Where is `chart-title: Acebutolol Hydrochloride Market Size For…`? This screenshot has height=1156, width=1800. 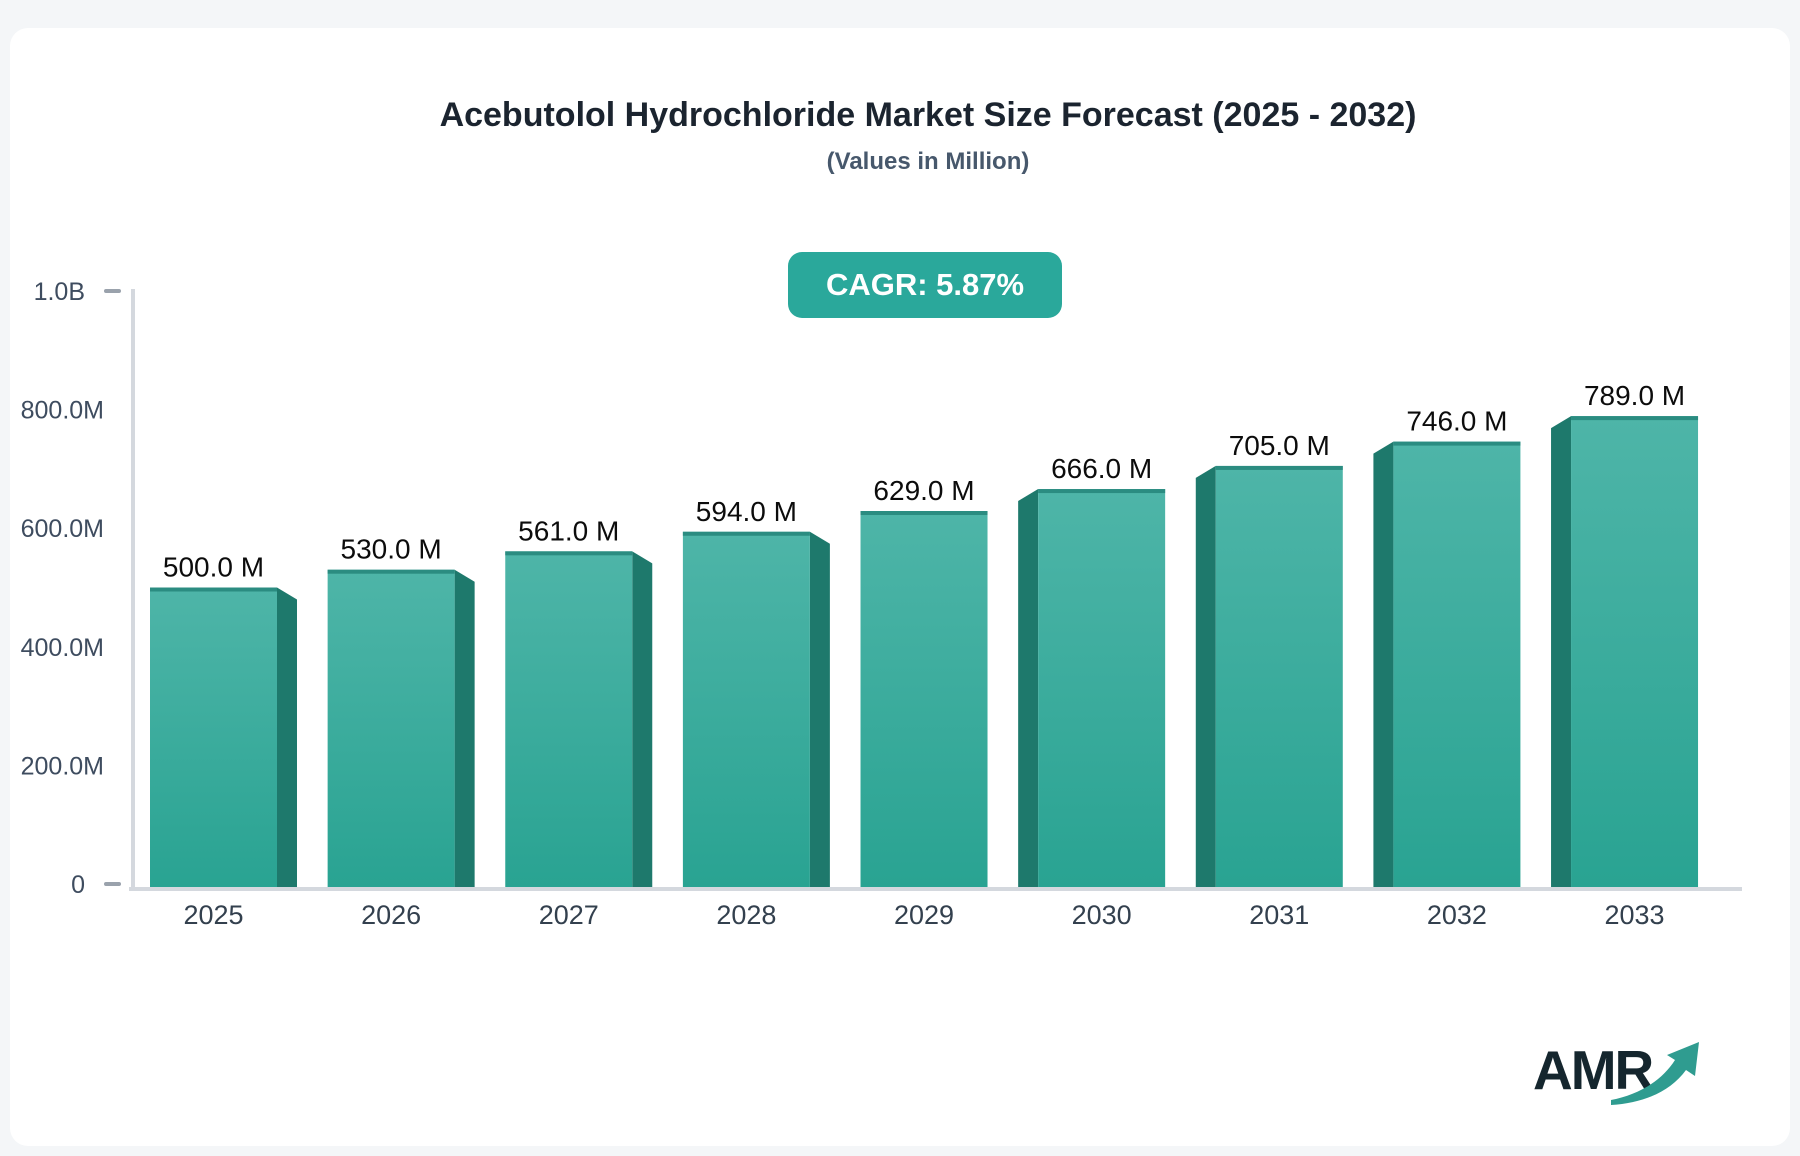 chart-title: Acebutolol Hydrochloride Market Size For… is located at coordinates (928, 115).